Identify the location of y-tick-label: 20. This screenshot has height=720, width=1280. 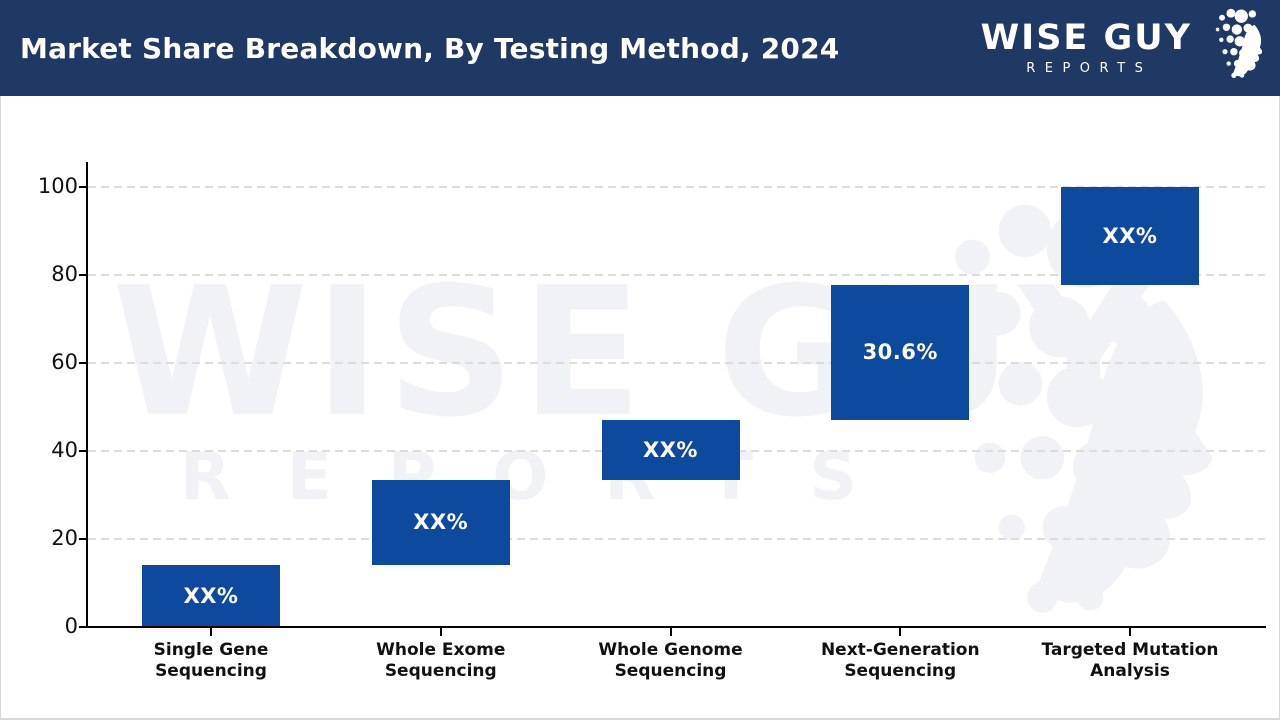
(64, 537).